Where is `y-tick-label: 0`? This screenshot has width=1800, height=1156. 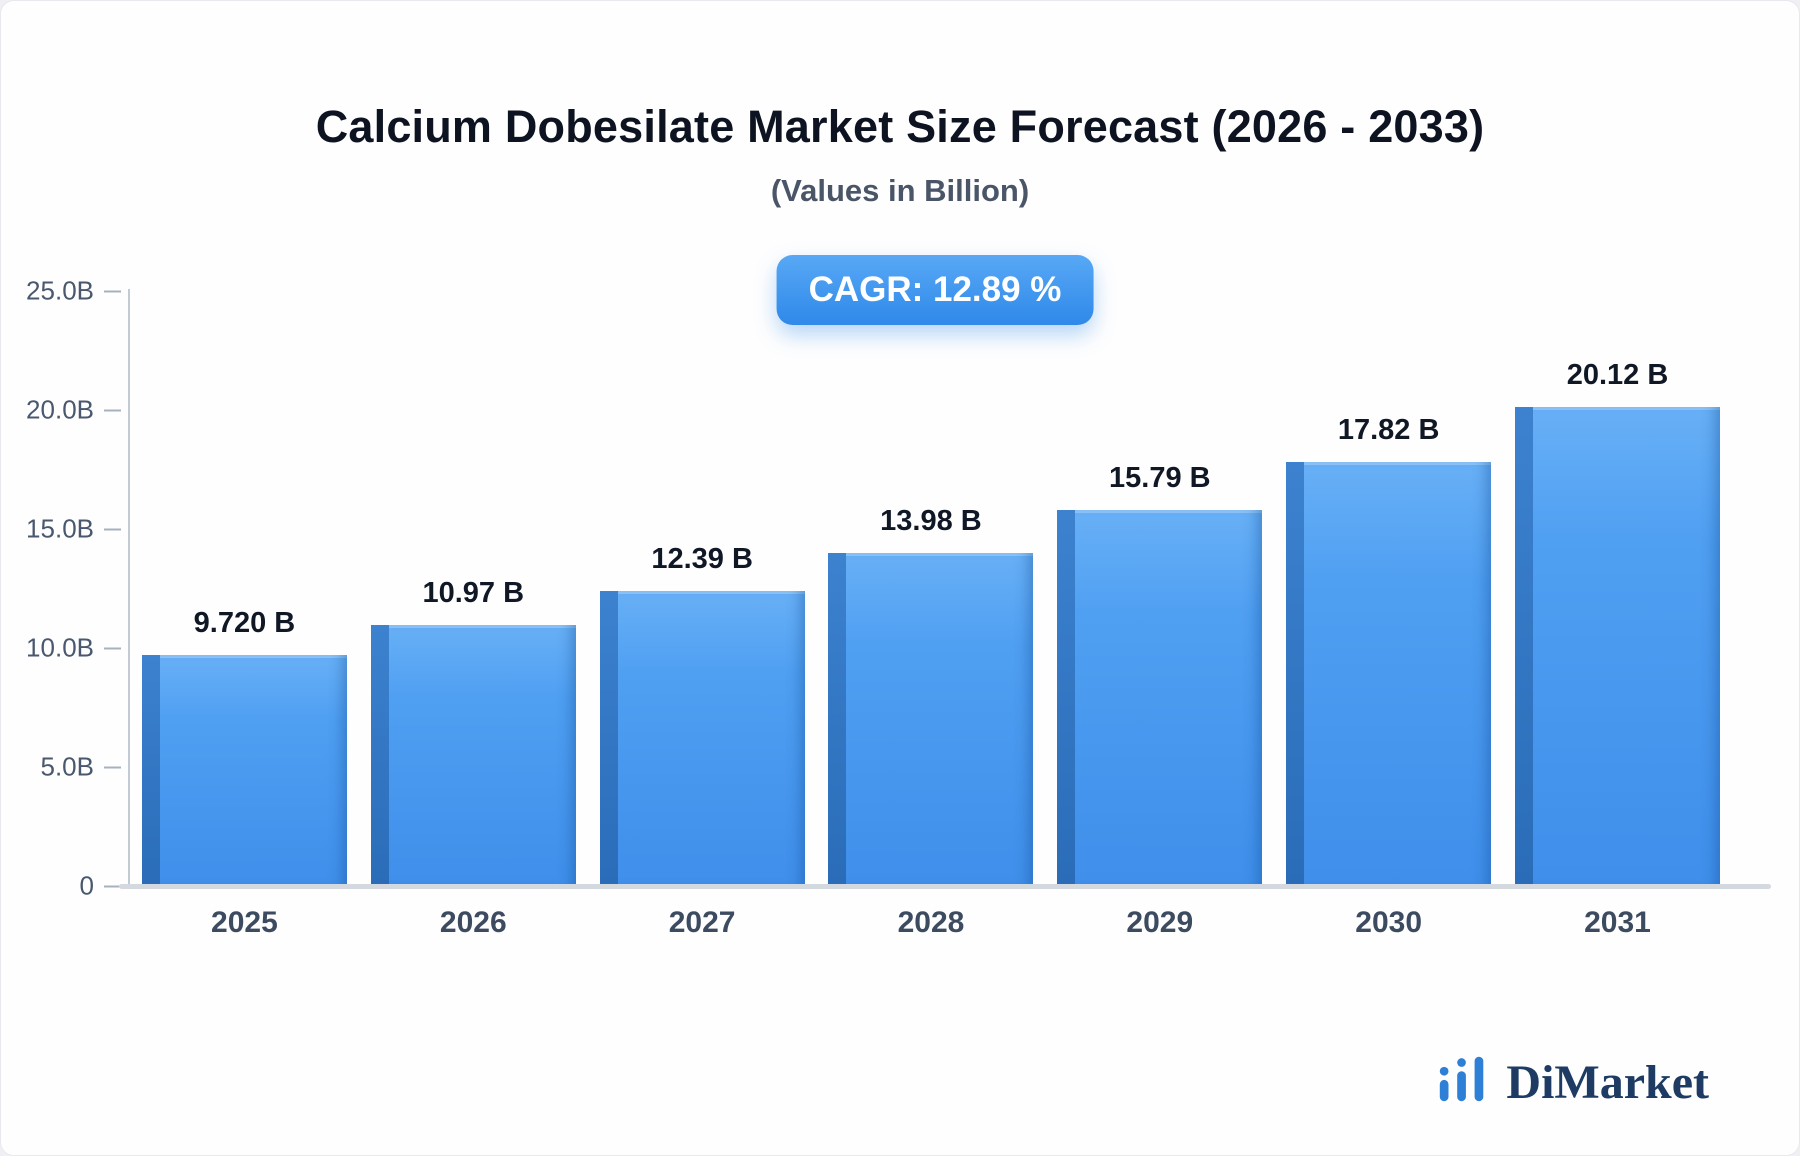 y-tick-label: 0 is located at coordinates (86, 885).